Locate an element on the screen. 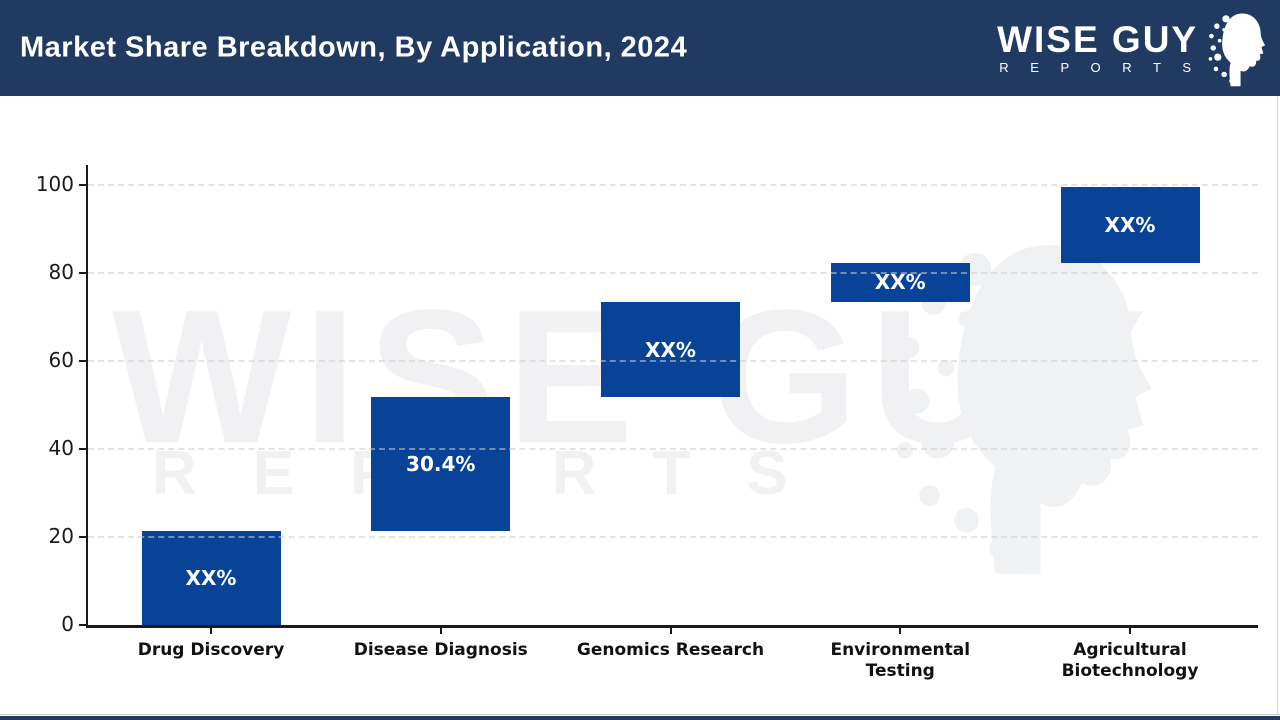 The height and width of the screenshot is (720, 1280). x-tick-label: Agricultural Biotechnology is located at coordinates (1130, 661).